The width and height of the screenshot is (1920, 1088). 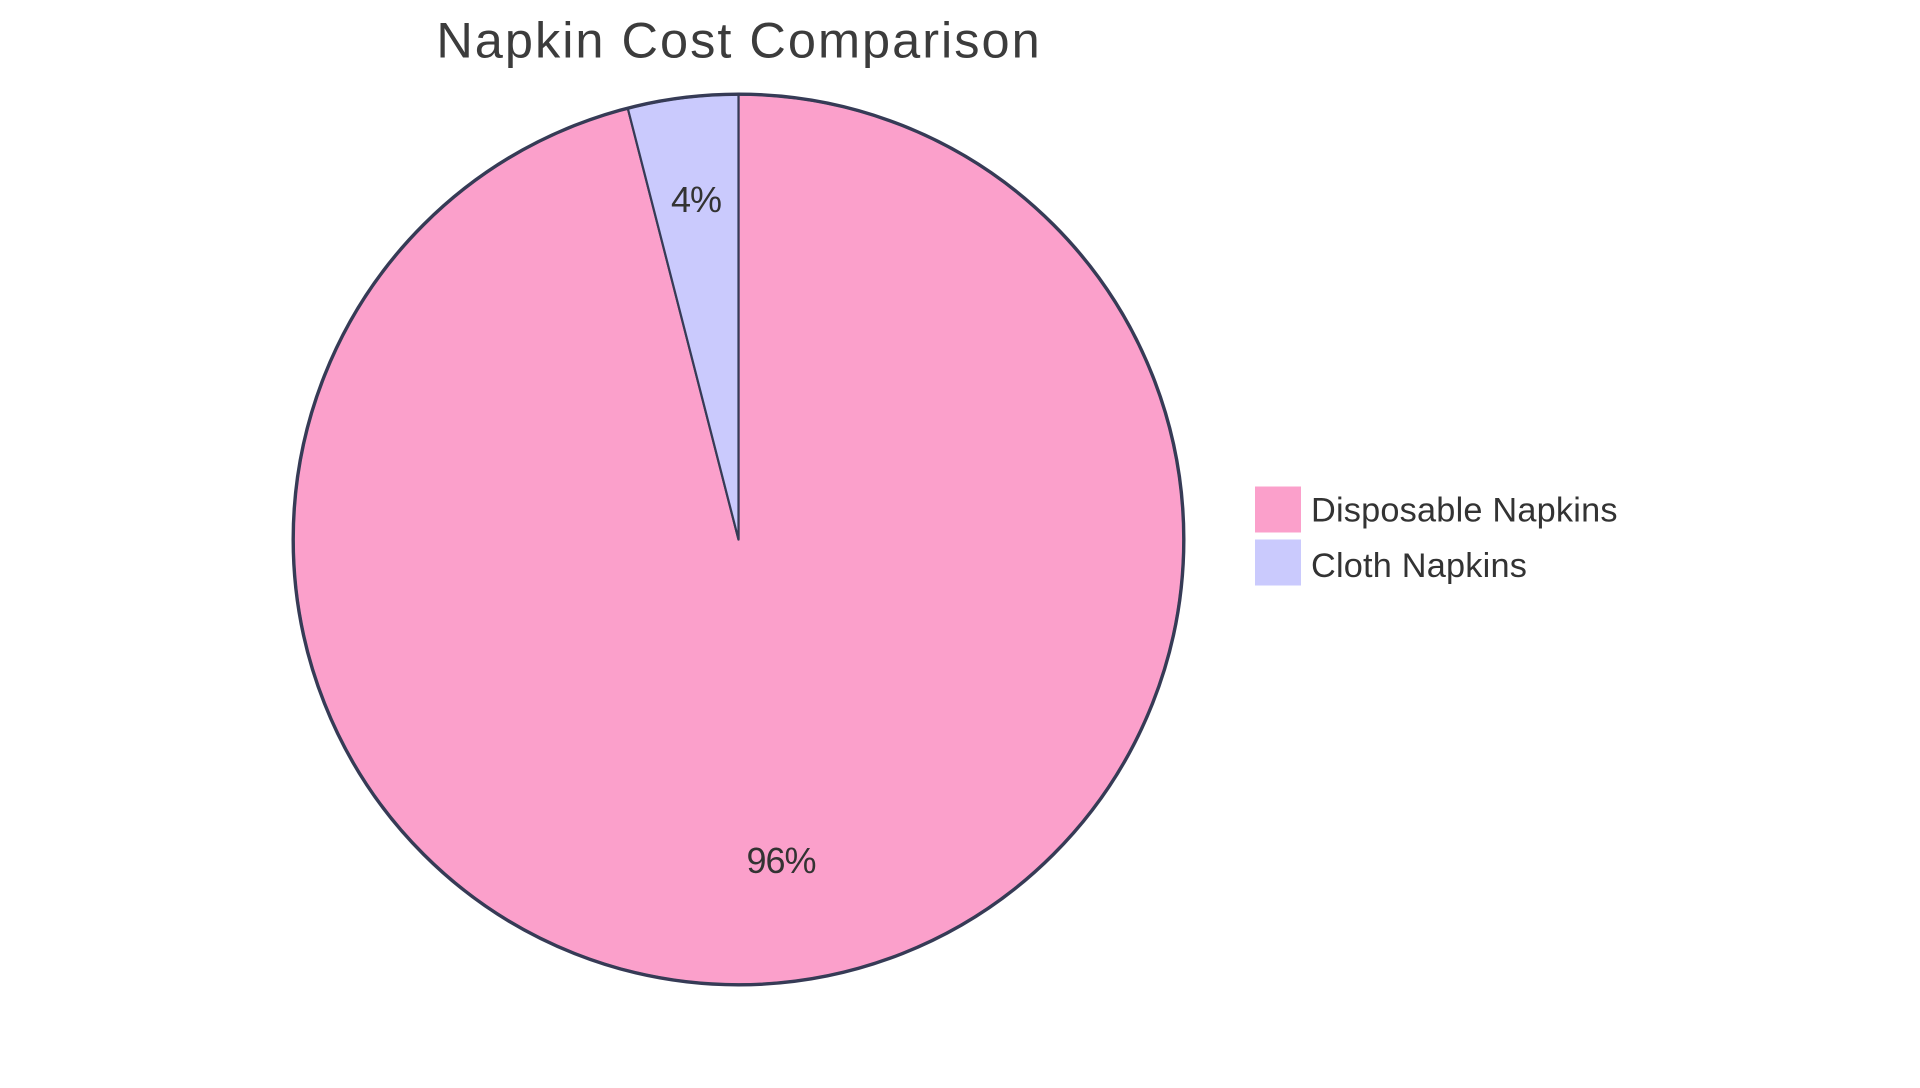 What do you see at coordinates (738, 39) in the screenshot?
I see `svg-text: Napkin Cost Comparison` at bounding box center [738, 39].